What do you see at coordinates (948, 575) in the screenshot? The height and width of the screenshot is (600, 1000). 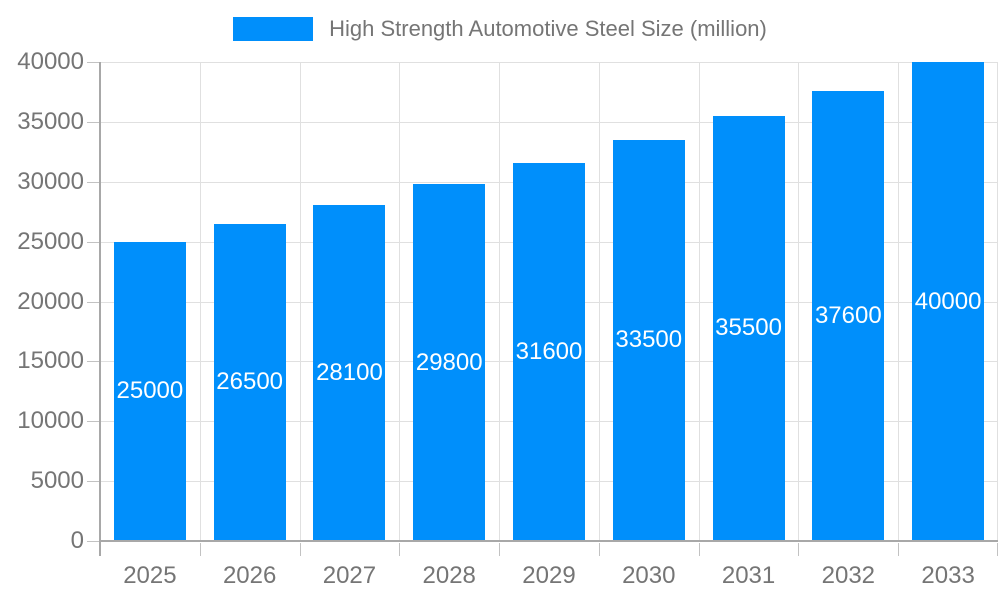 I see `x-axis-tick-label: 2033` at bounding box center [948, 575].